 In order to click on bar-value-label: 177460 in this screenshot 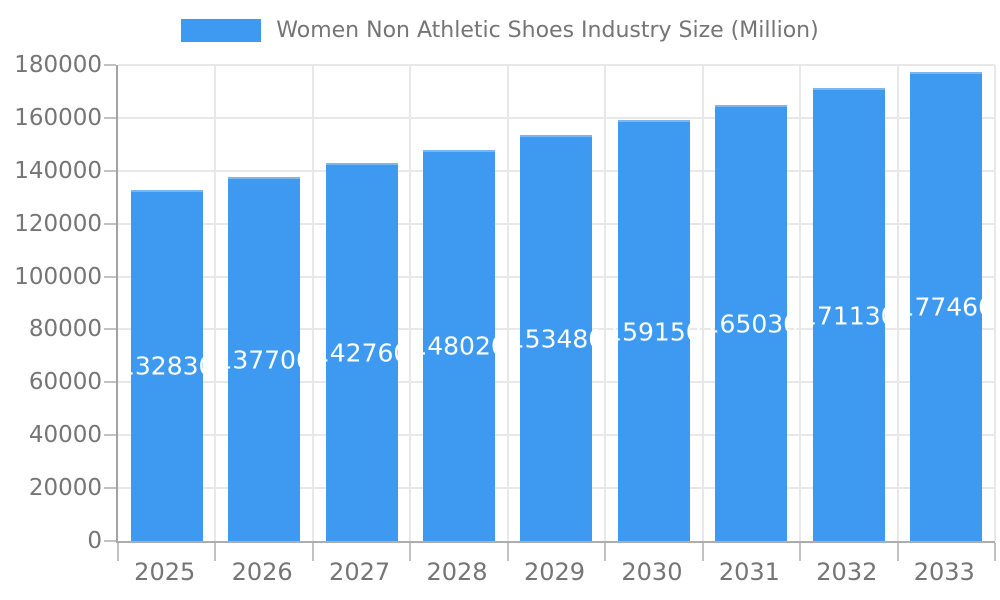, I will do `click(946, 307)`.